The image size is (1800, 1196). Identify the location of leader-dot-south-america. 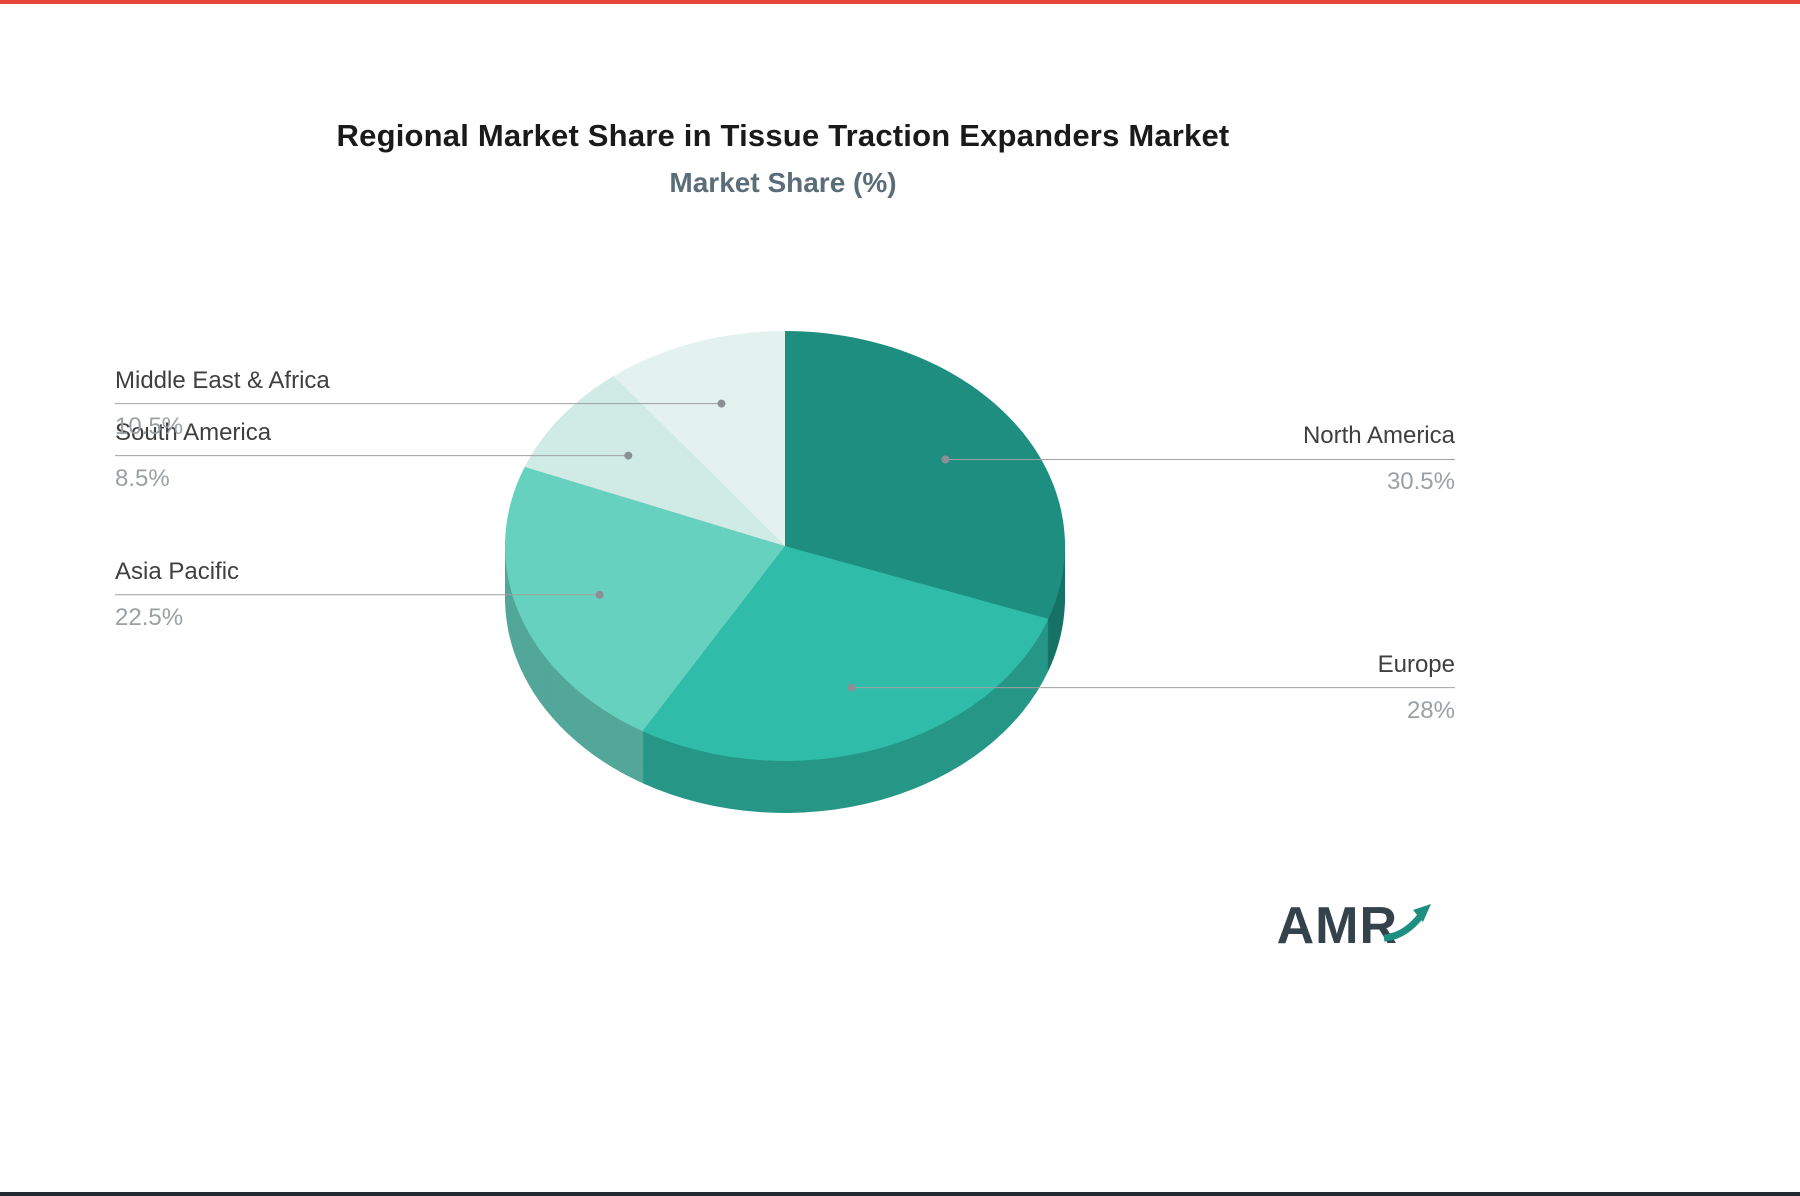
(628, 455).